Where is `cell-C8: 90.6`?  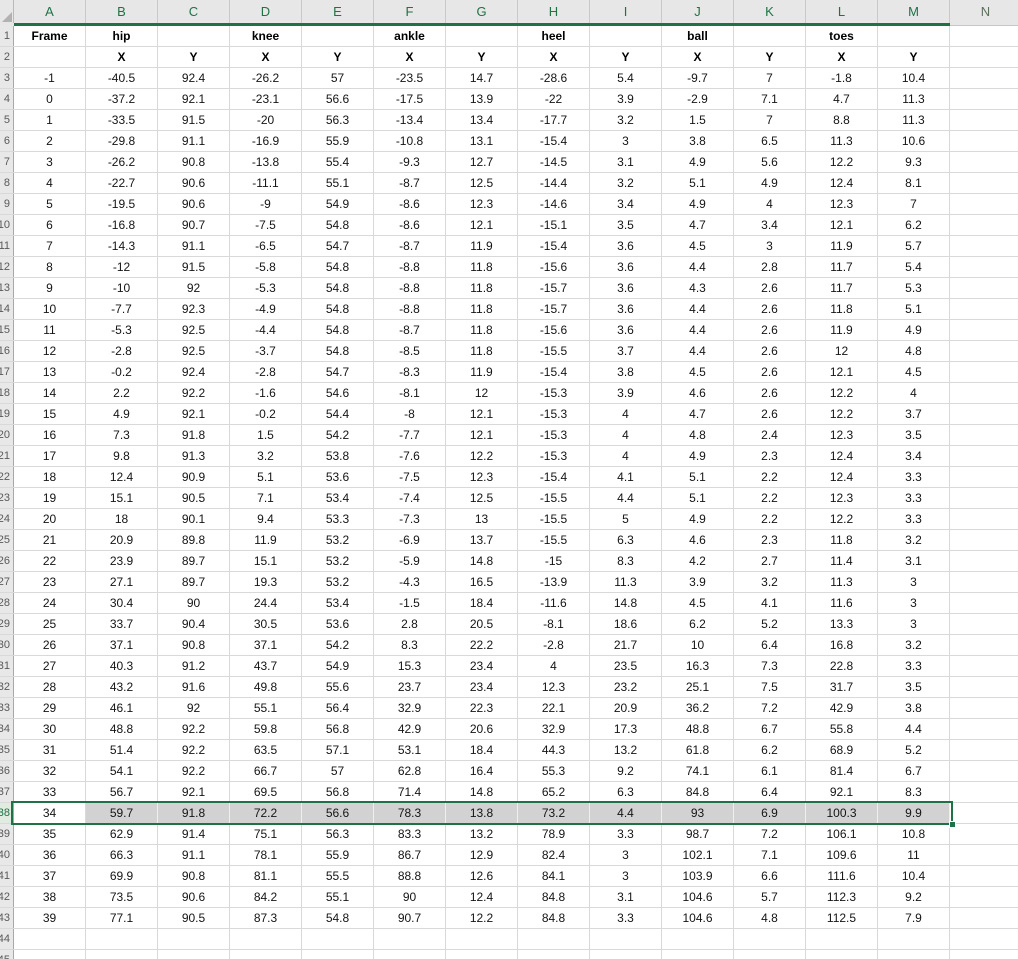
cell-C8: 90.6 is located at coordinates (194, 183).